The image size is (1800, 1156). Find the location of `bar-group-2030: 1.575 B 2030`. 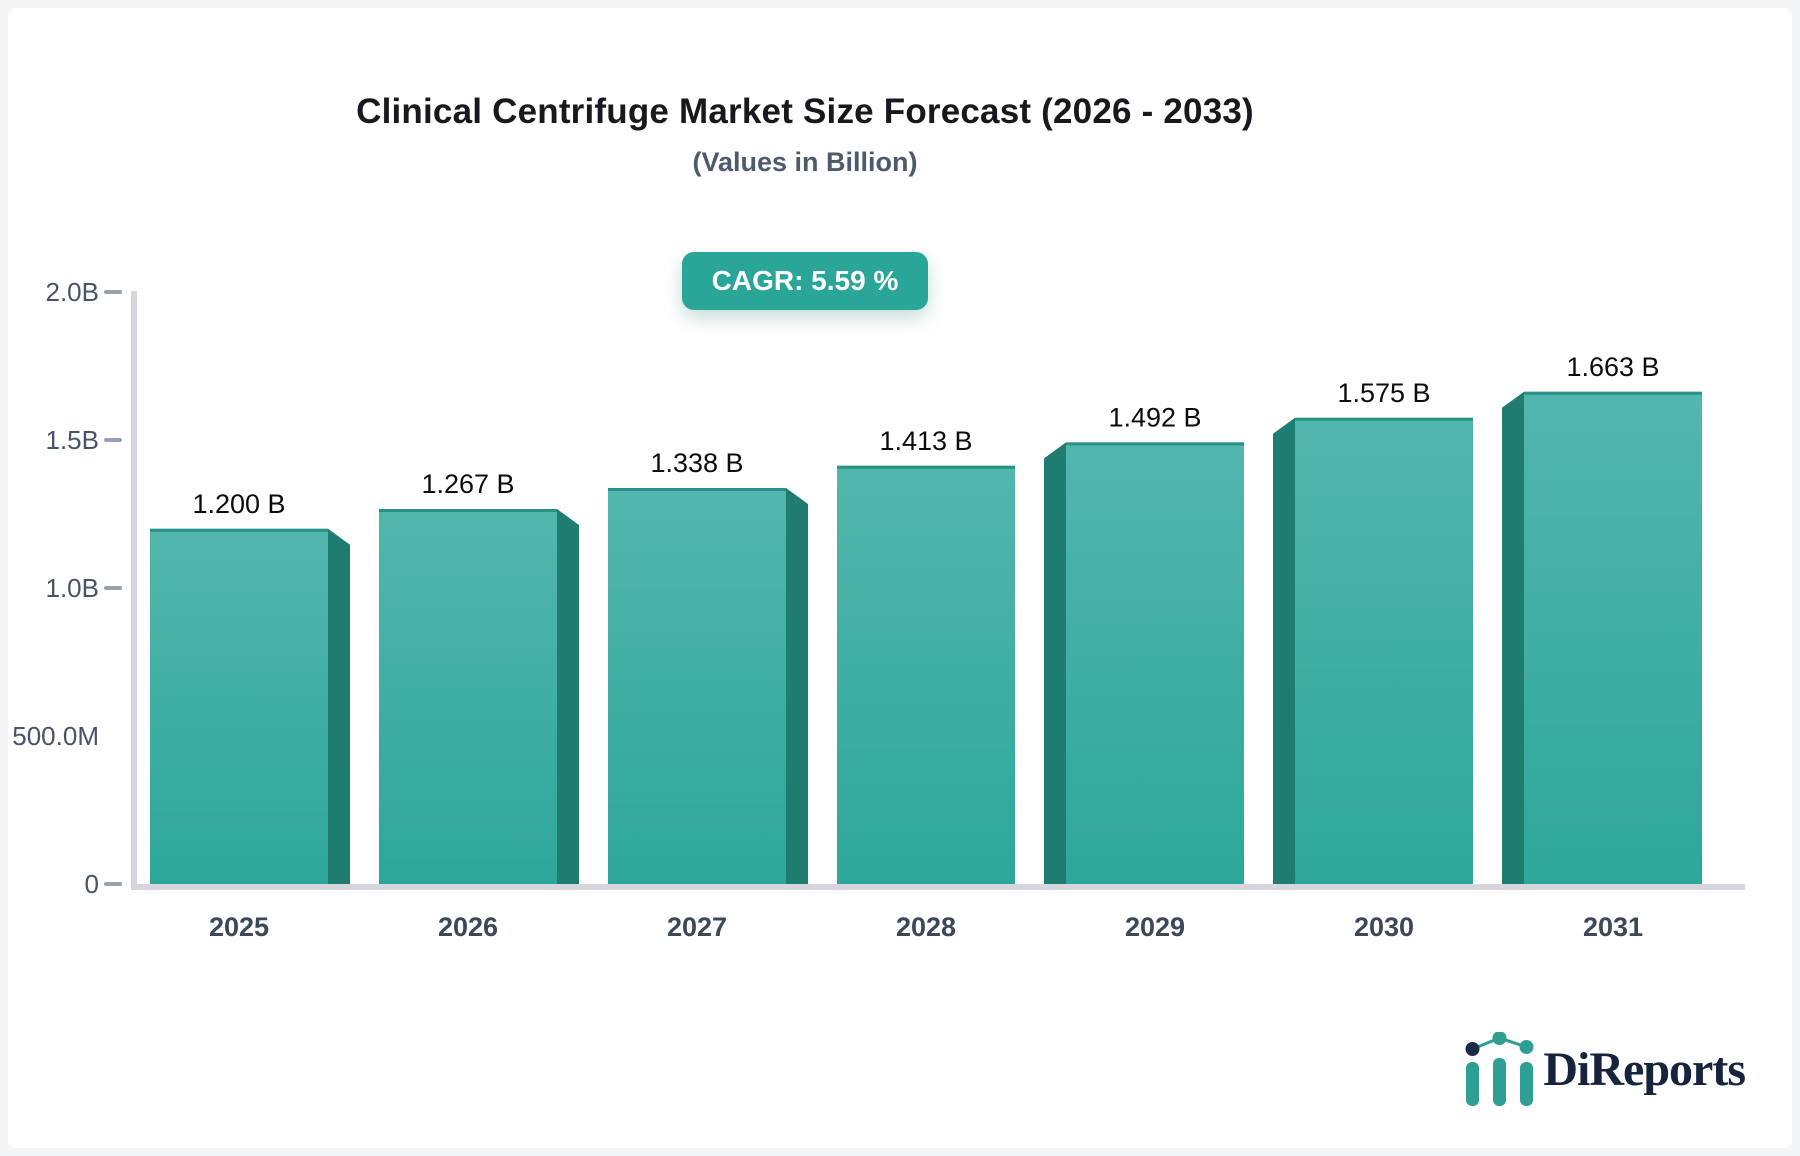

bar-group-2030: 1.575 B 2030 is located at coordinates (1373, 660).